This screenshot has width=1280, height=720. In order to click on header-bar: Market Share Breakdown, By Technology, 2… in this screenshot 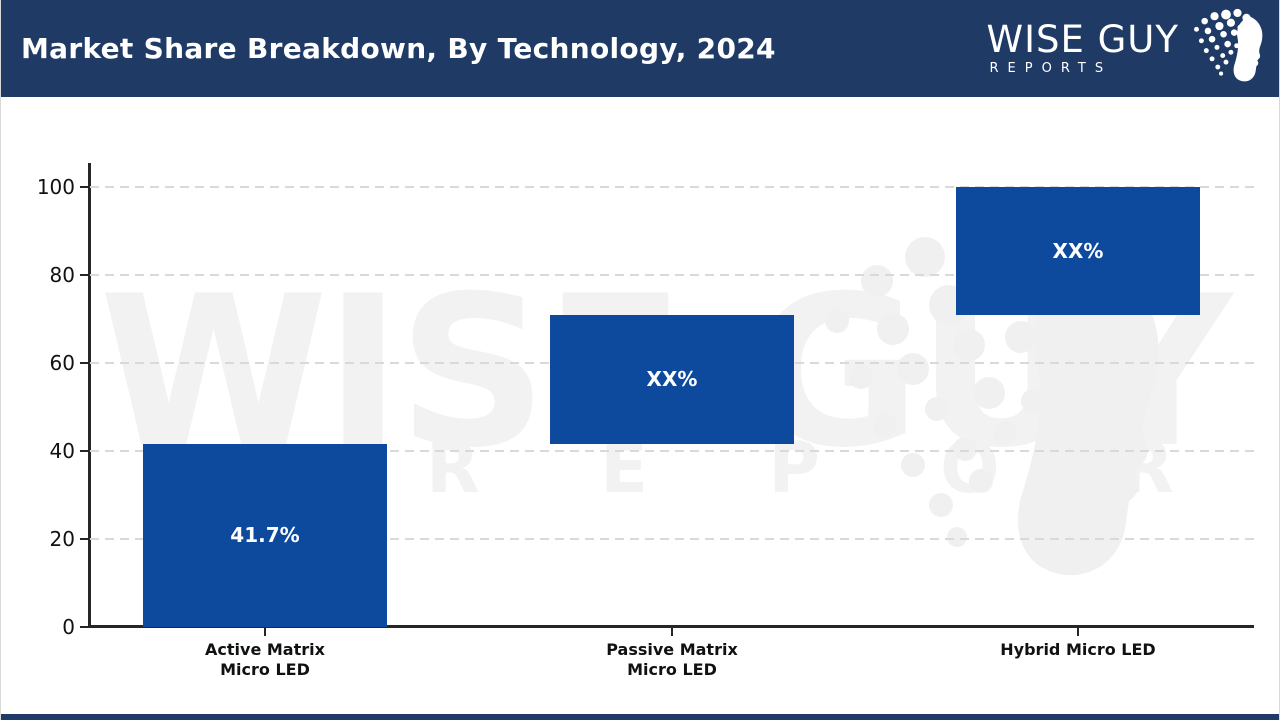, I will do `click(640, 48)`.